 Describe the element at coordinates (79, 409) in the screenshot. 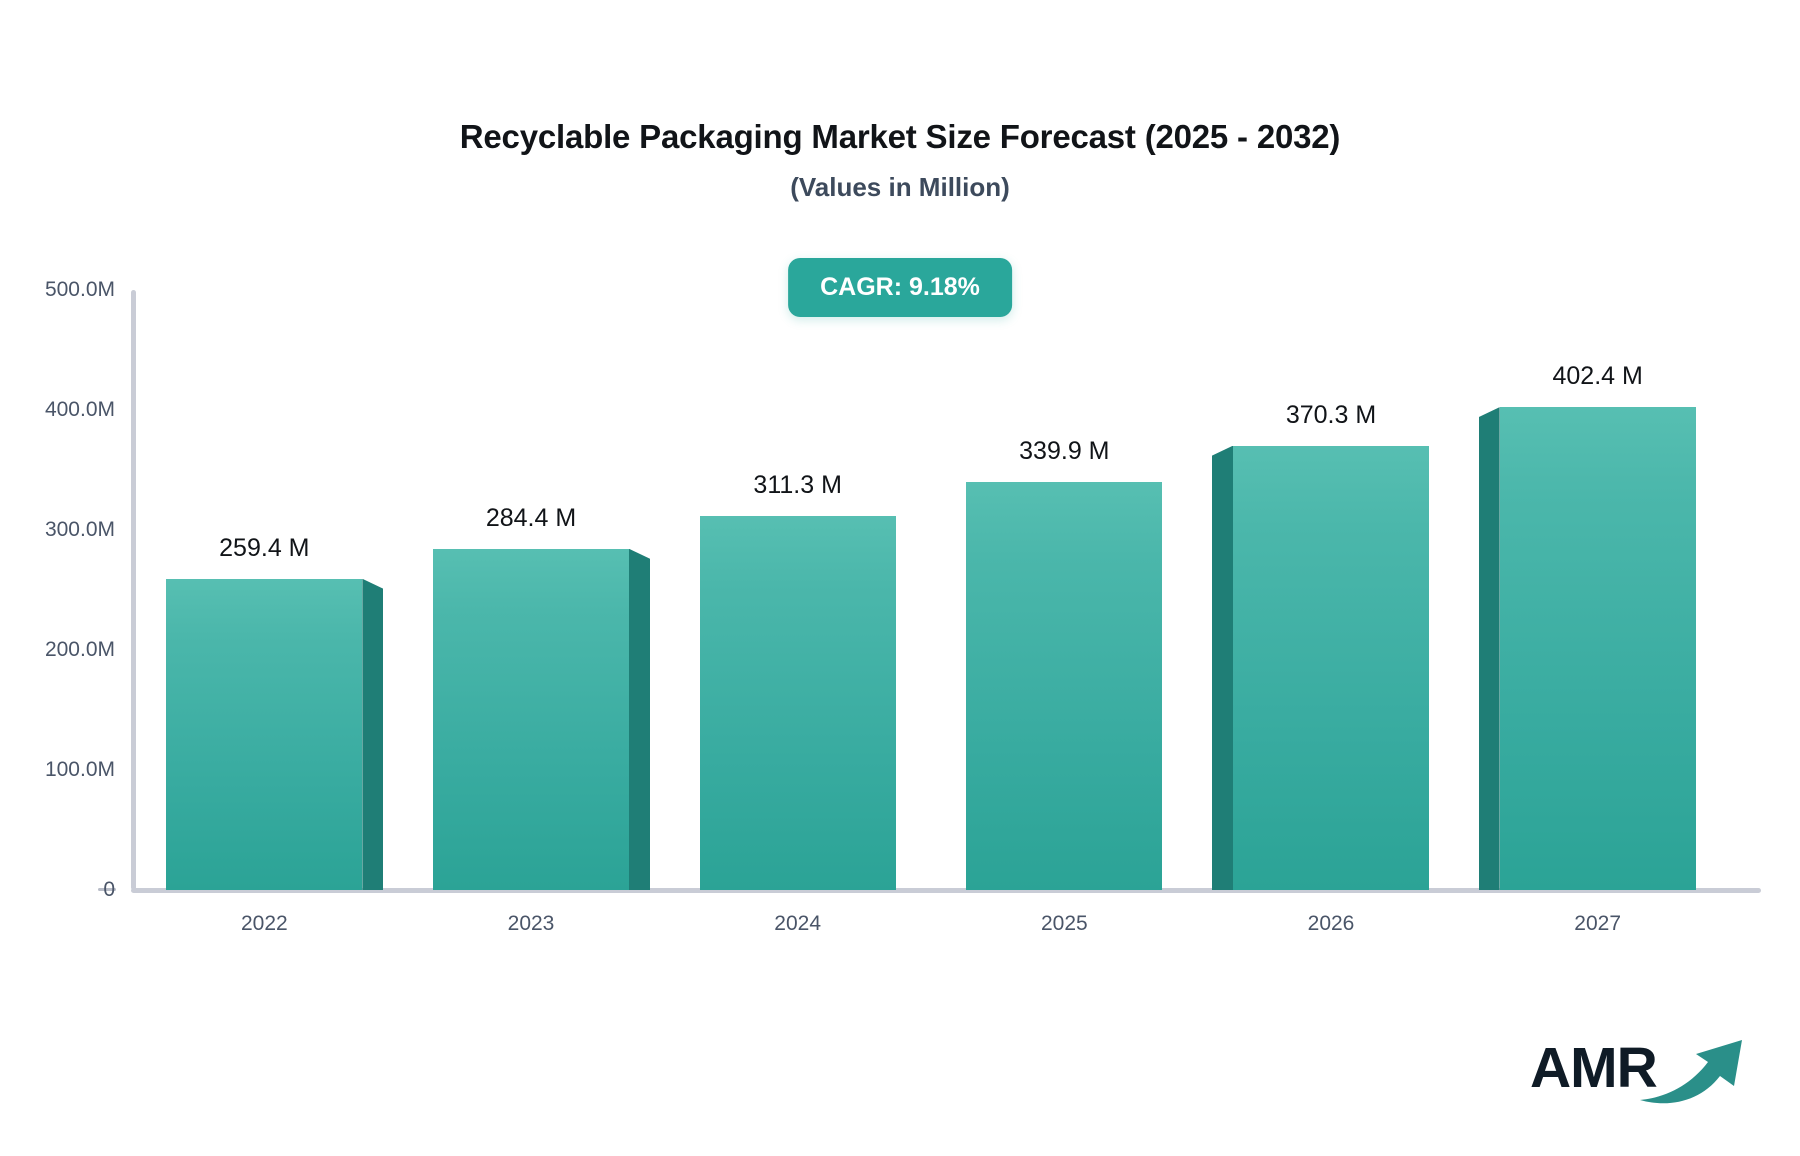

I see `y-axis-tick-label: 400.0M` at that location.